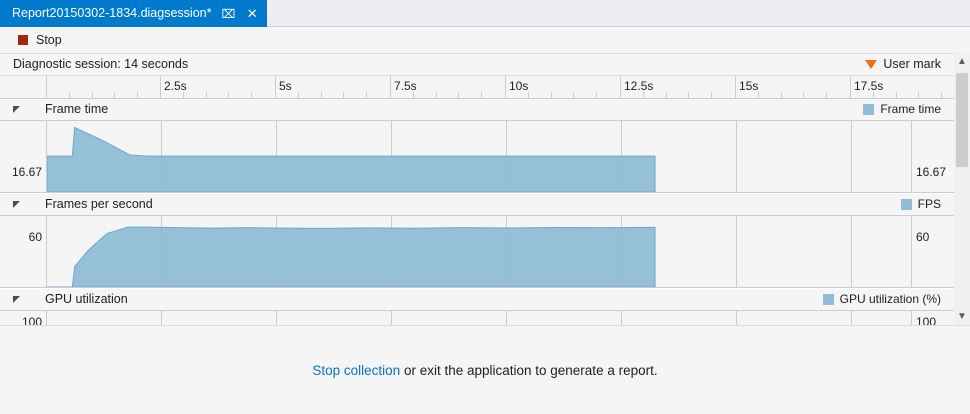 The width and height of the screenshot is (970, 414). I want to click on legend-frame-time: Frame time, so click(902, 109).